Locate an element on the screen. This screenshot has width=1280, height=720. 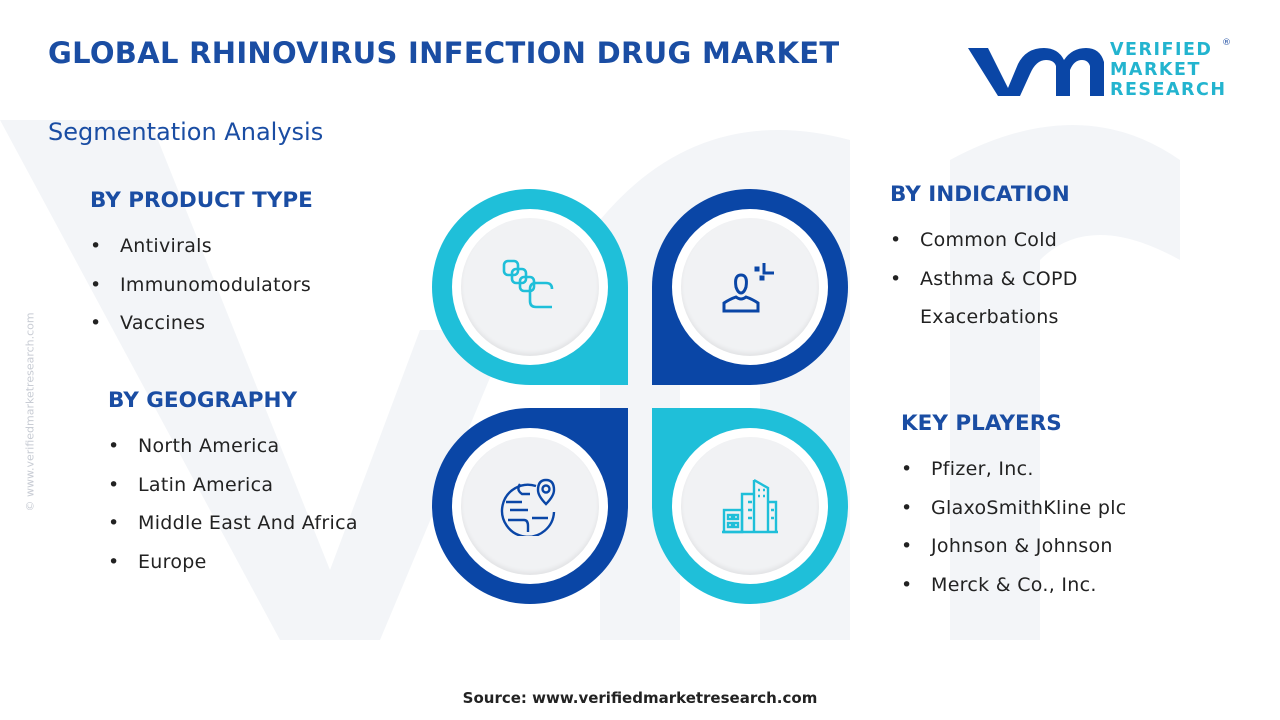
logo-line-3: RESEARCH is located at coordinates (1168, 90).